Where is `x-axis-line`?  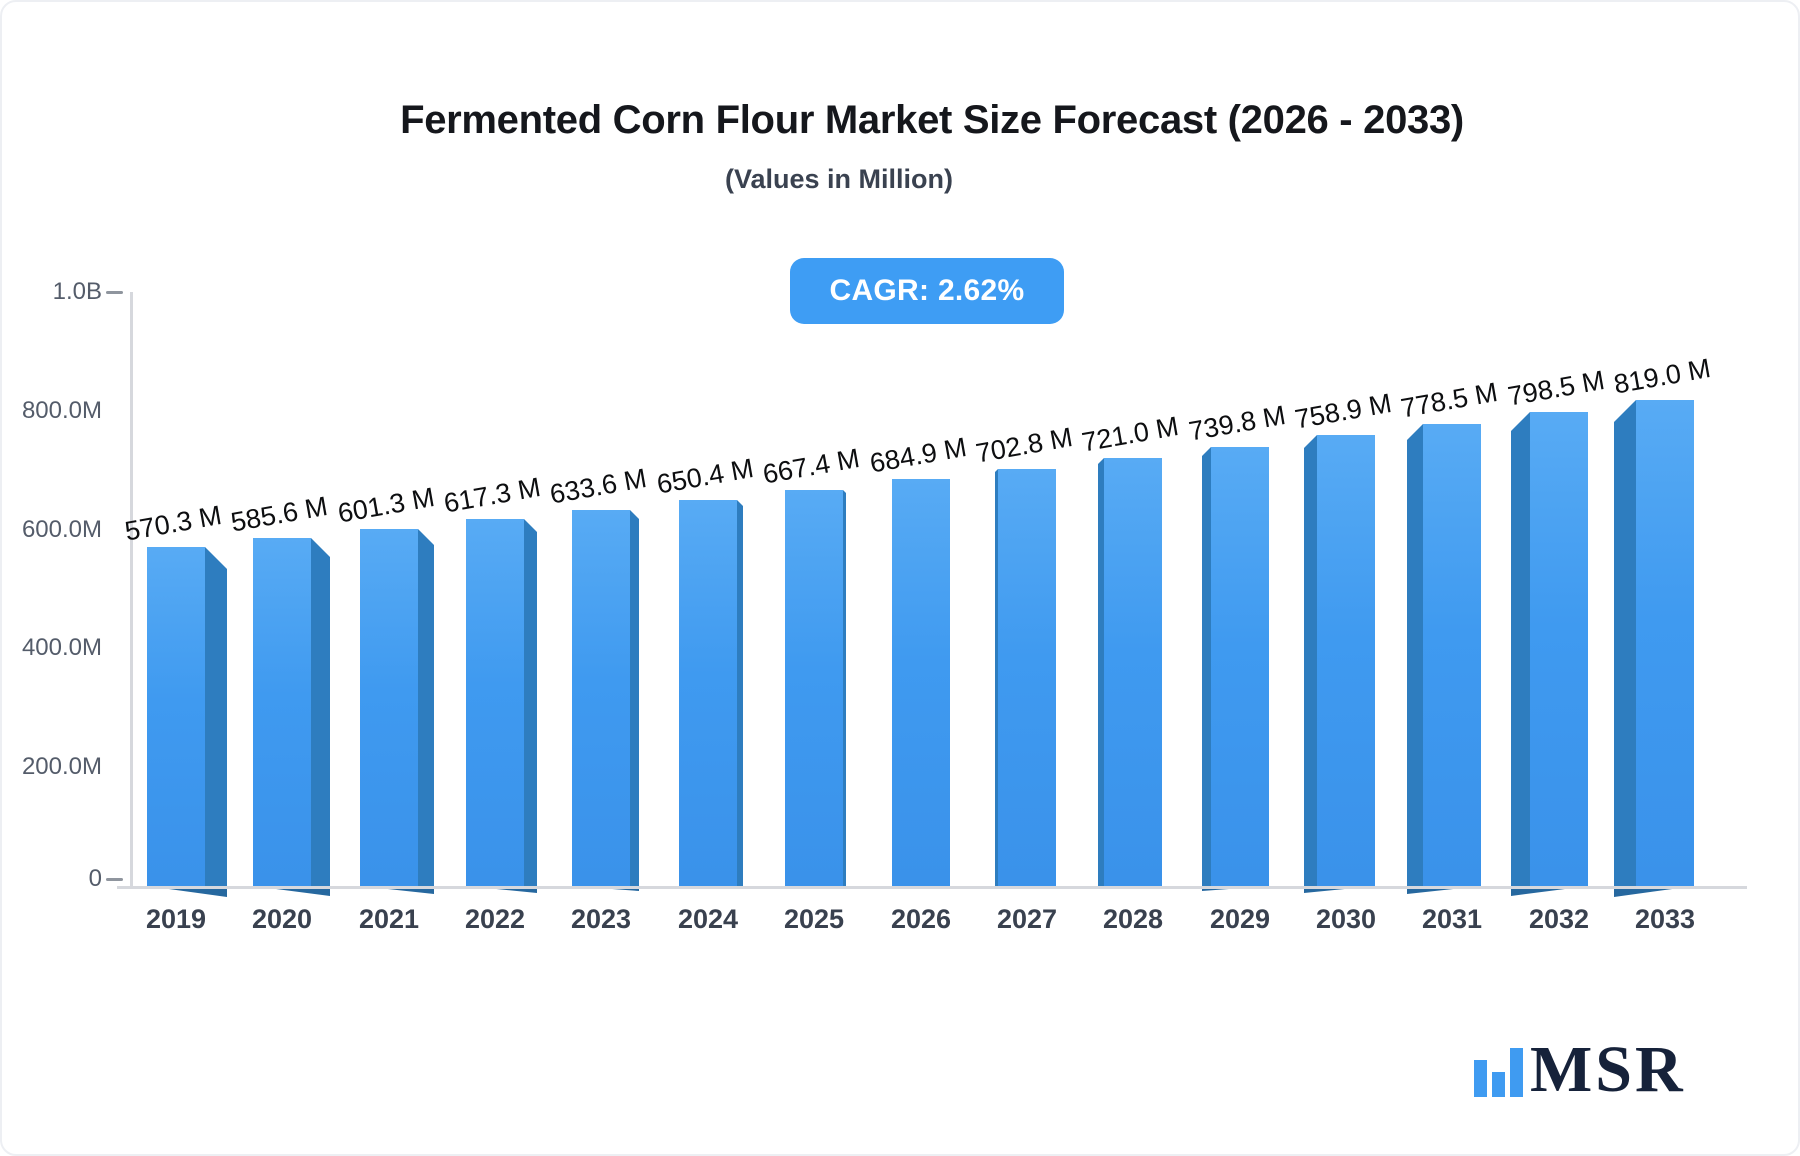
x-axis-line is located at coordinates (932, 887).